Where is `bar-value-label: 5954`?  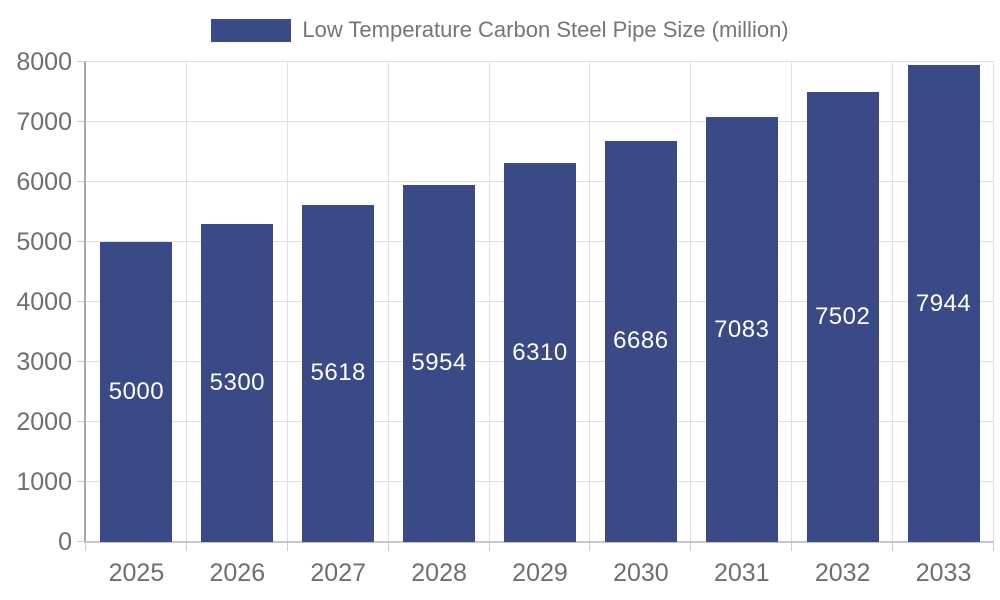
bar-value-label: 5954 is located at coordinates (439, 363).